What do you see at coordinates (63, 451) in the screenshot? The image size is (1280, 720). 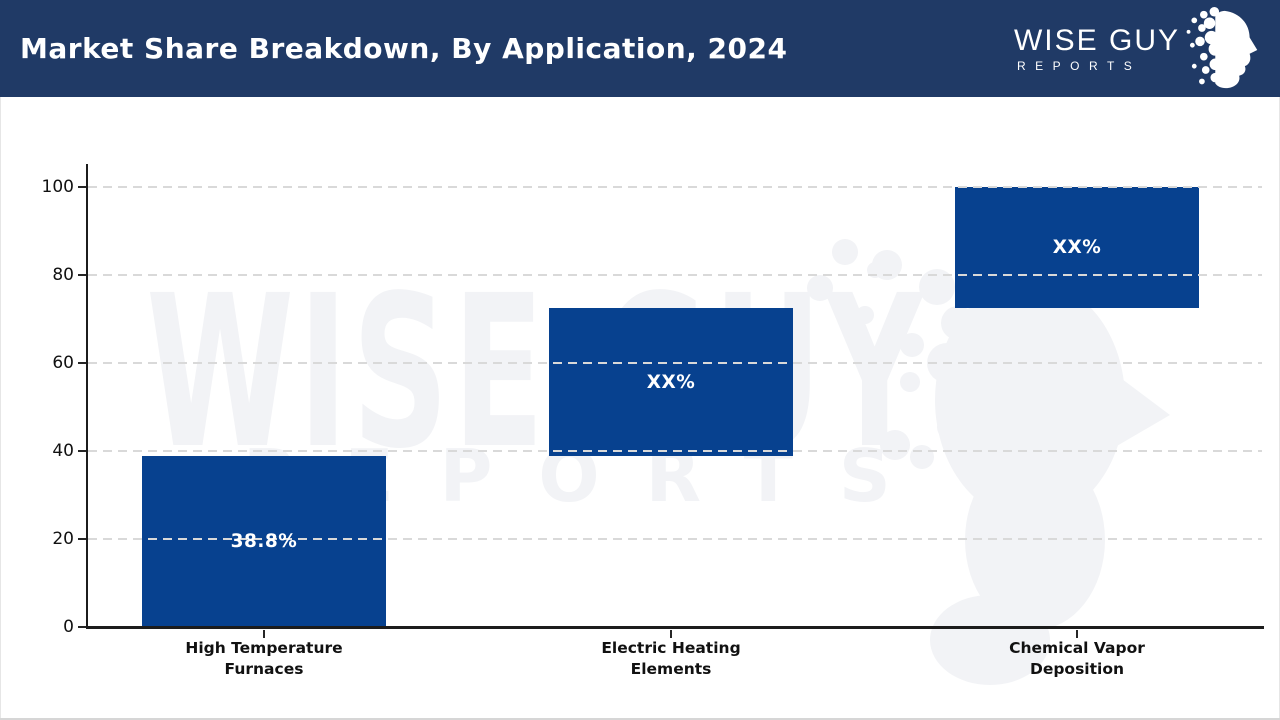 I see `y-tick-label: 40` at bounding box center [63, 451].